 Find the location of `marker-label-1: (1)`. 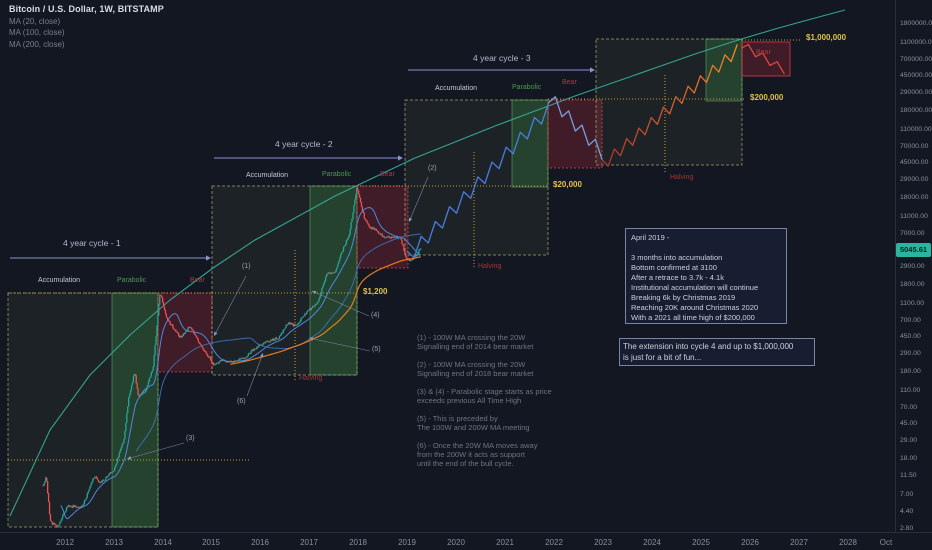

marker-label-1: (1) is located at coordinates (246, 266).